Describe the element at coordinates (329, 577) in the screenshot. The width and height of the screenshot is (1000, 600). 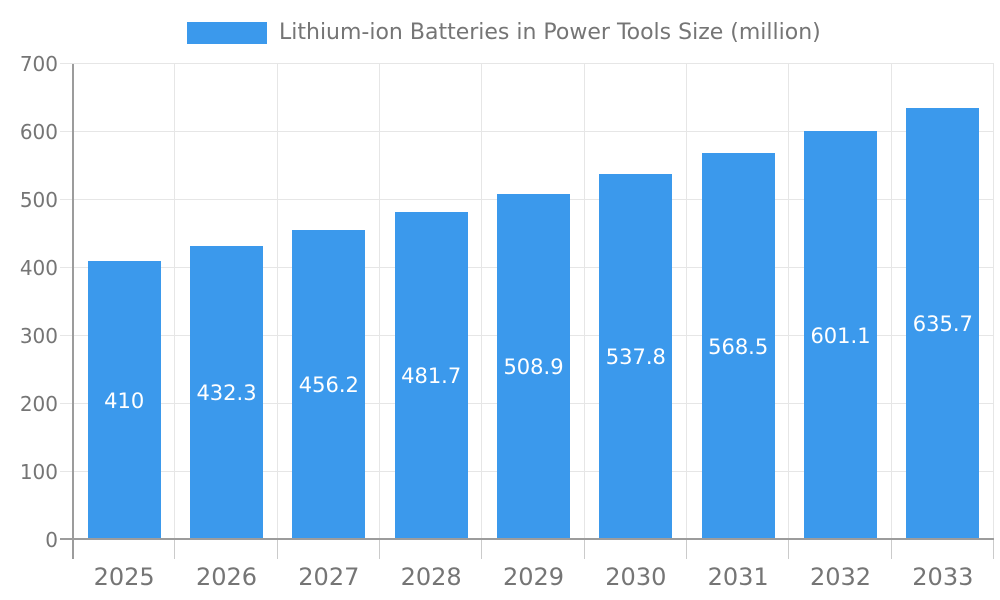
I see `x-axis-category-label: 2027` at that location.